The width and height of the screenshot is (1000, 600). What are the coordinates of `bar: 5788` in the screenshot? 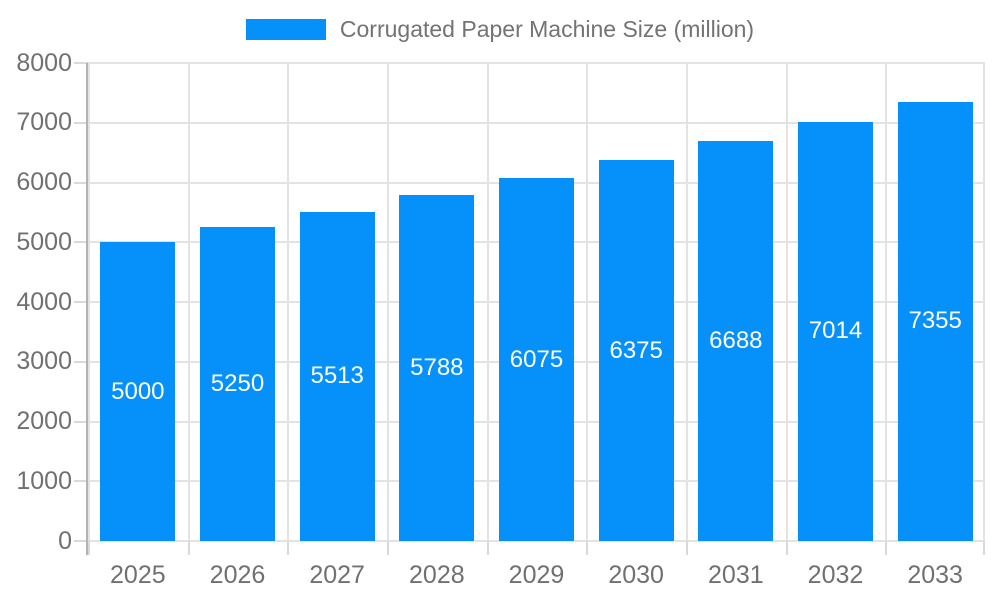 It's located at (437, 368).